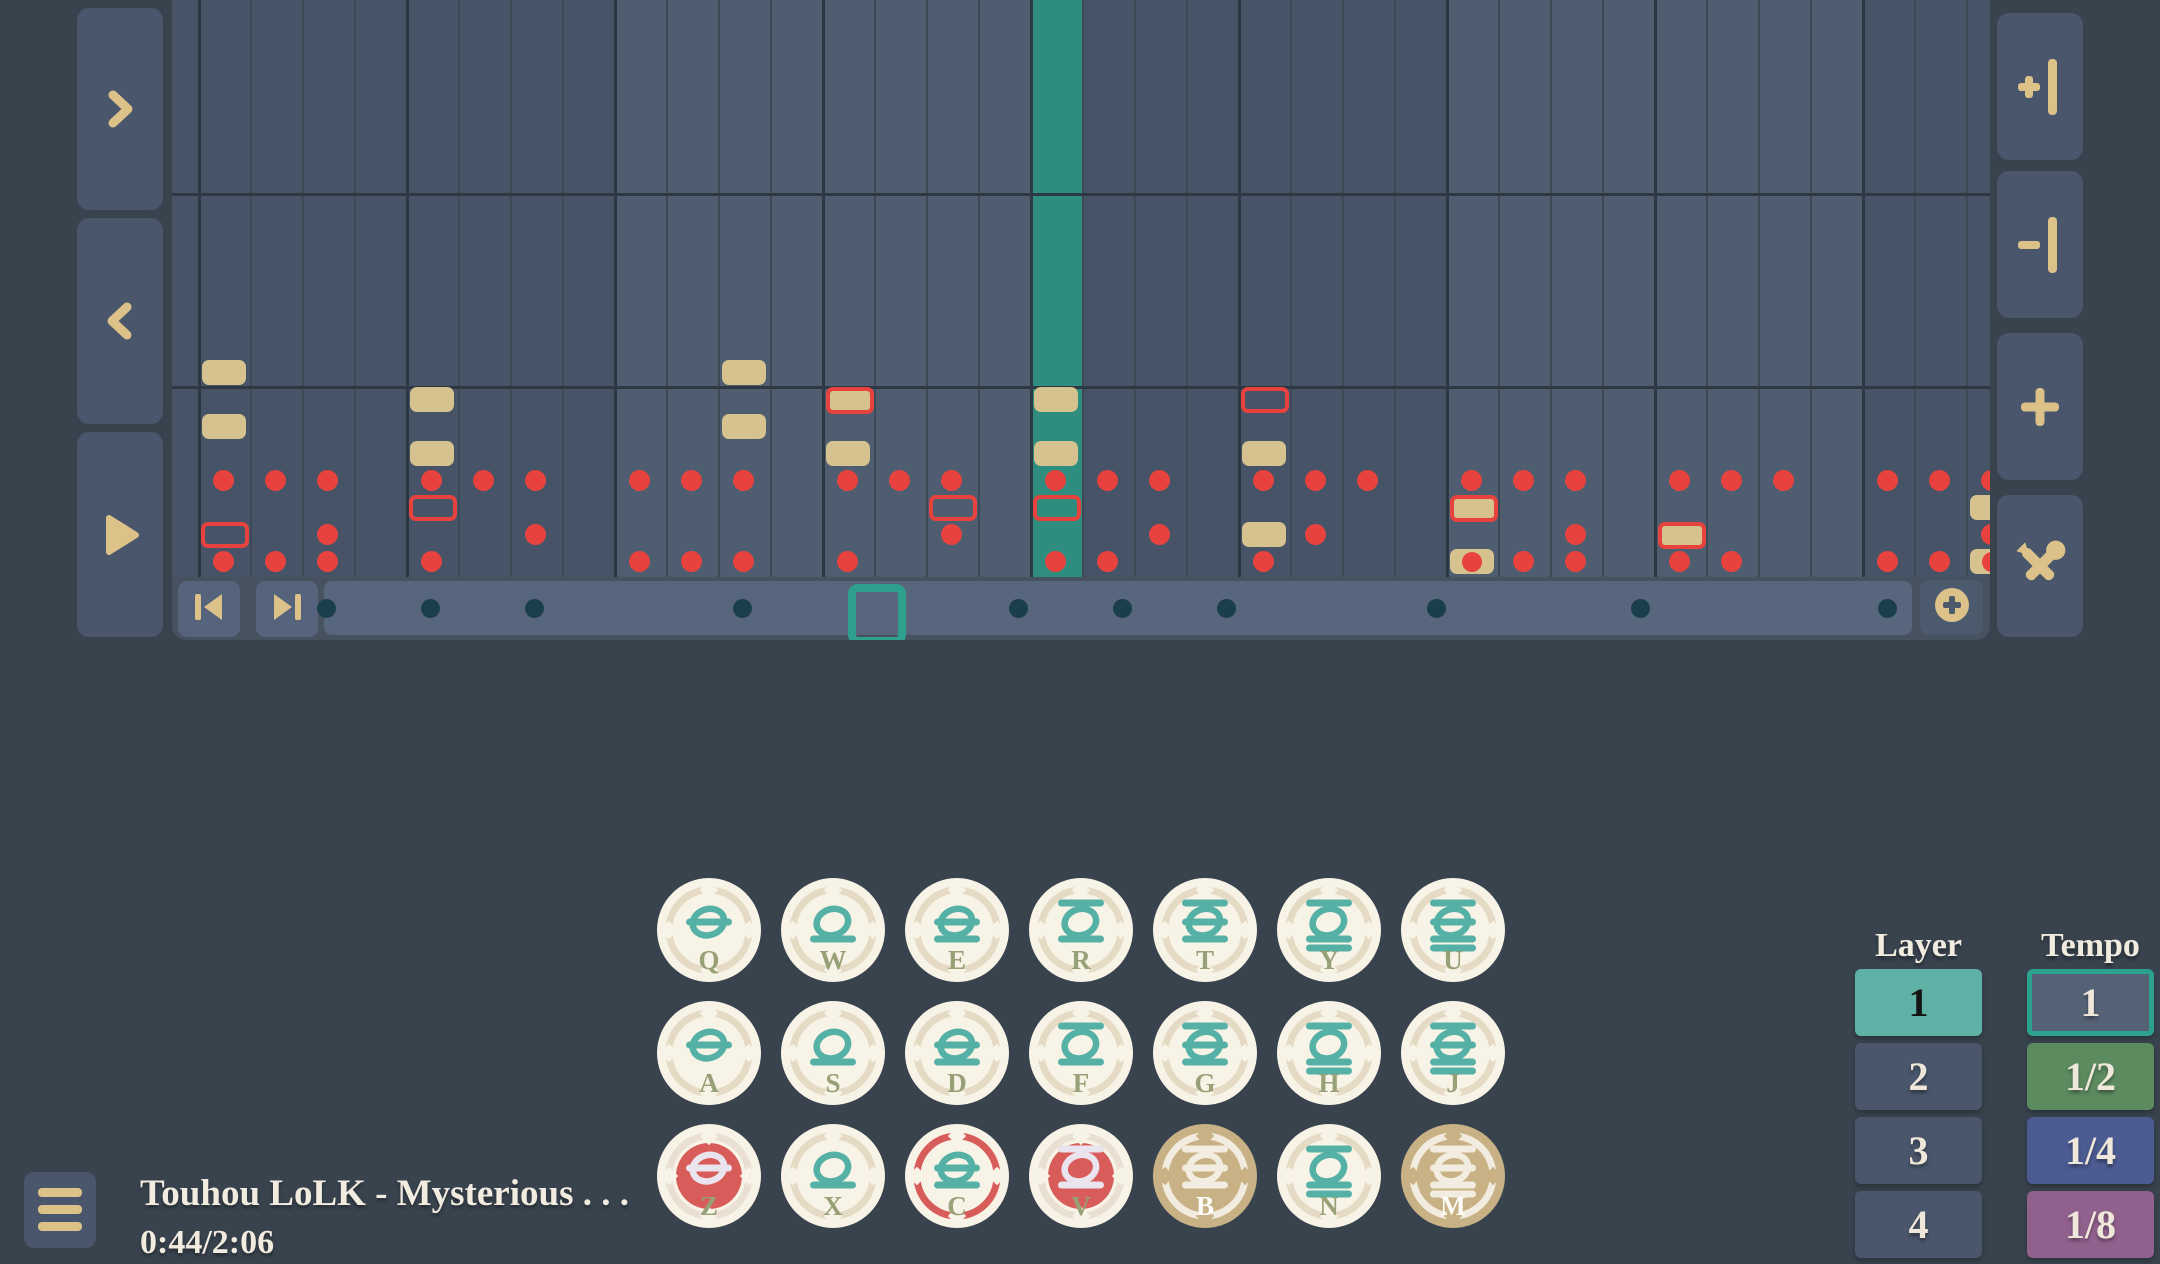 The image size is (2160, 1264). What do you see at coordinates (709, 1176) in the screenshot?
I see `key-Z: Z` at bounding box center [709, 1176].